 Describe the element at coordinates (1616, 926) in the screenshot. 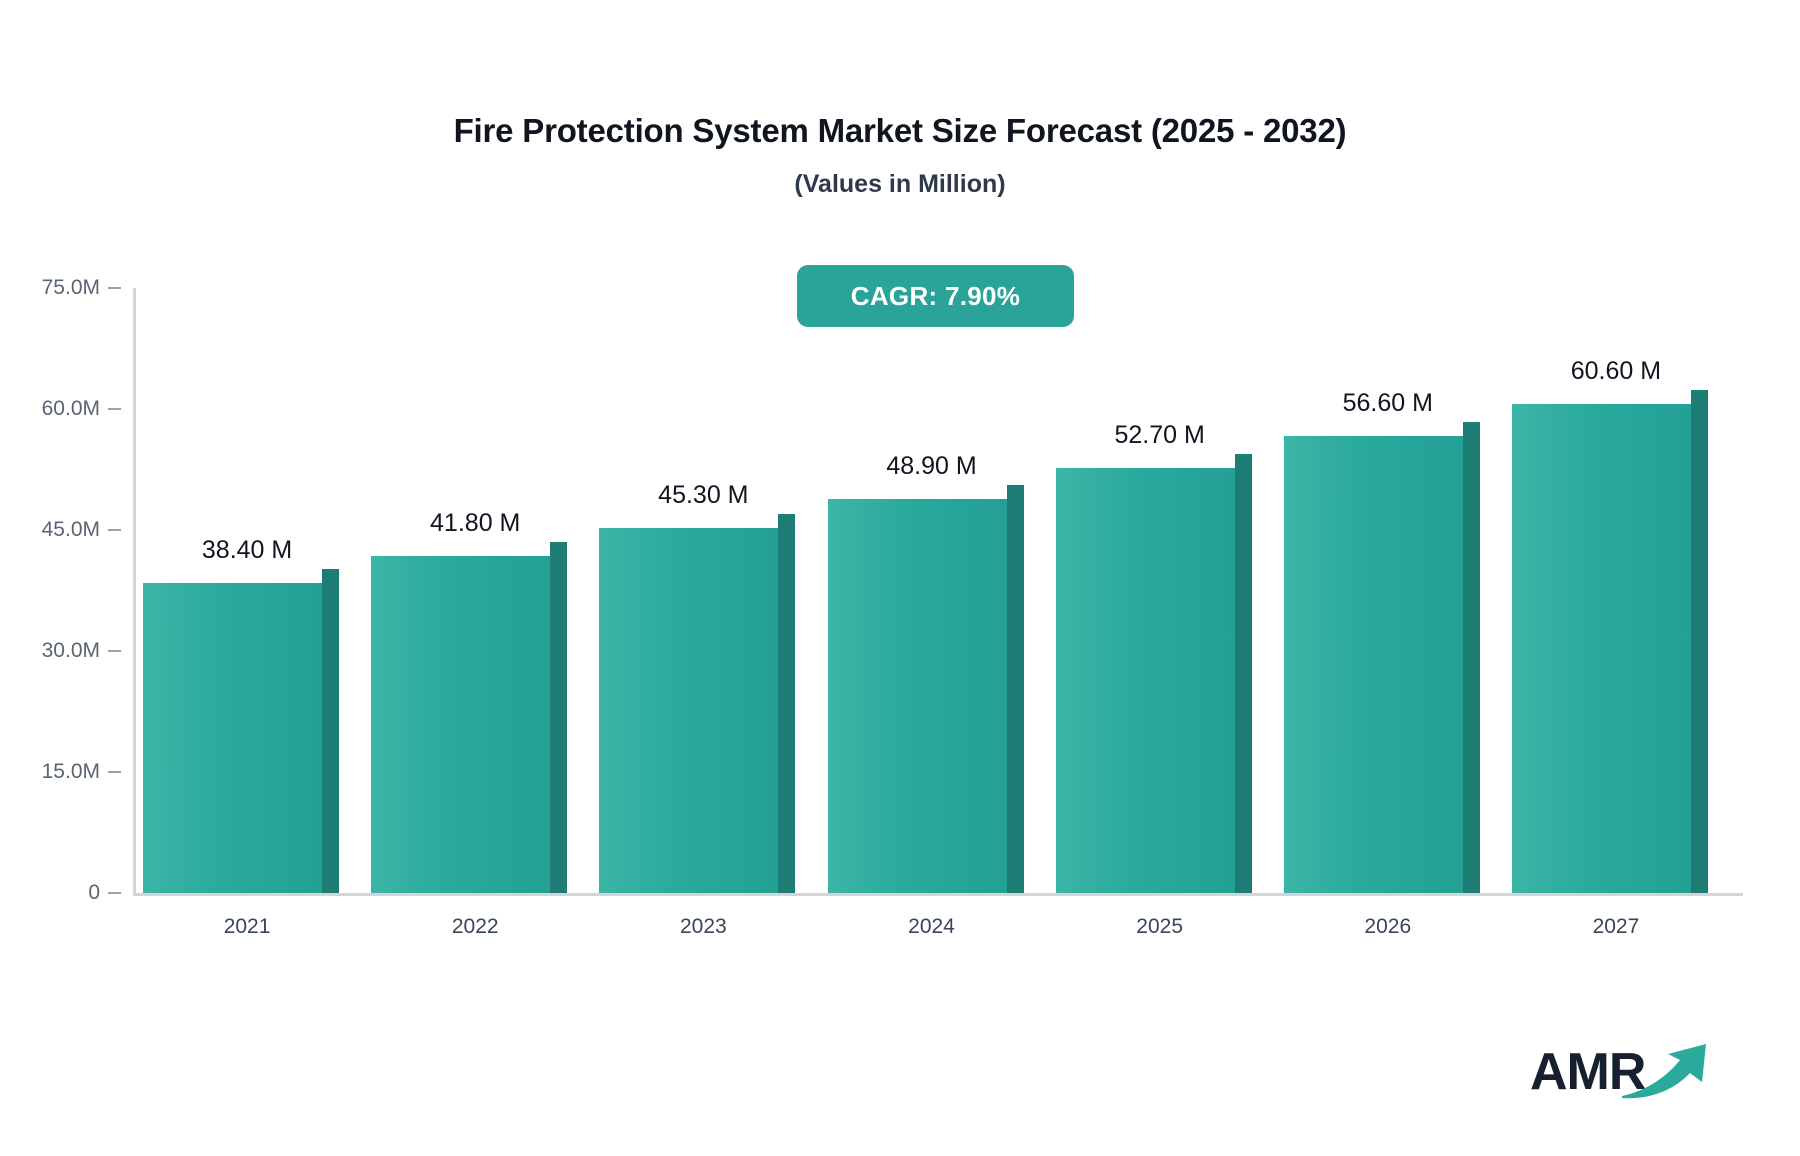

I see `x-axis-tick-label: 2027` at that location.